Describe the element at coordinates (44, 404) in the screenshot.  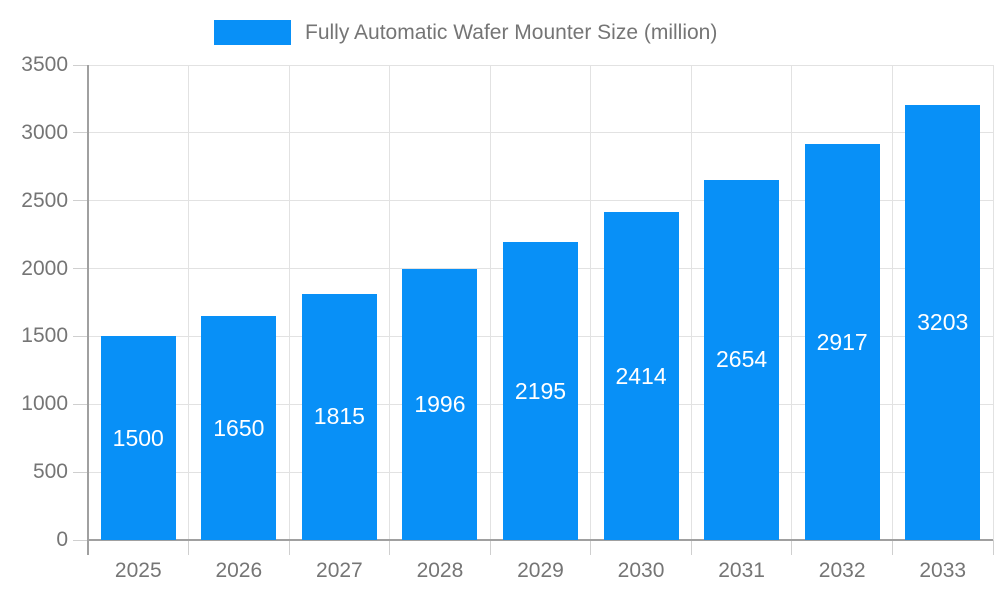
I see `y-axis-label: 1000` at that location.